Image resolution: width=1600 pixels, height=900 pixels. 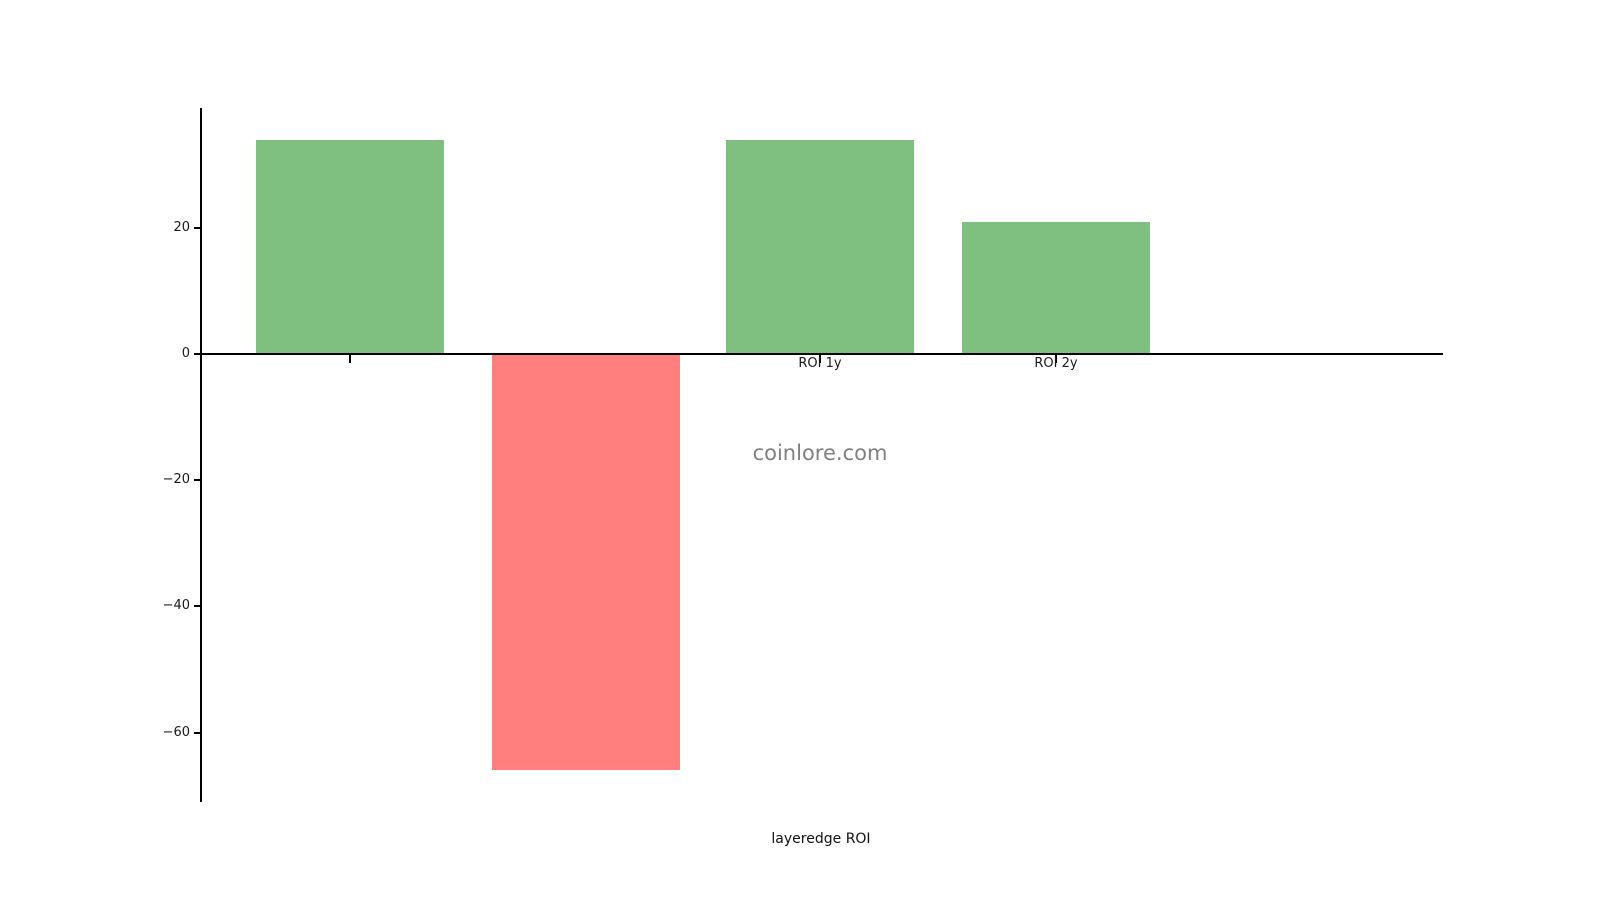 What do you see at coordinates (820, 453) in the screenshot?
I see `watermark: coinlore.com` at bounding box center [820, 453].